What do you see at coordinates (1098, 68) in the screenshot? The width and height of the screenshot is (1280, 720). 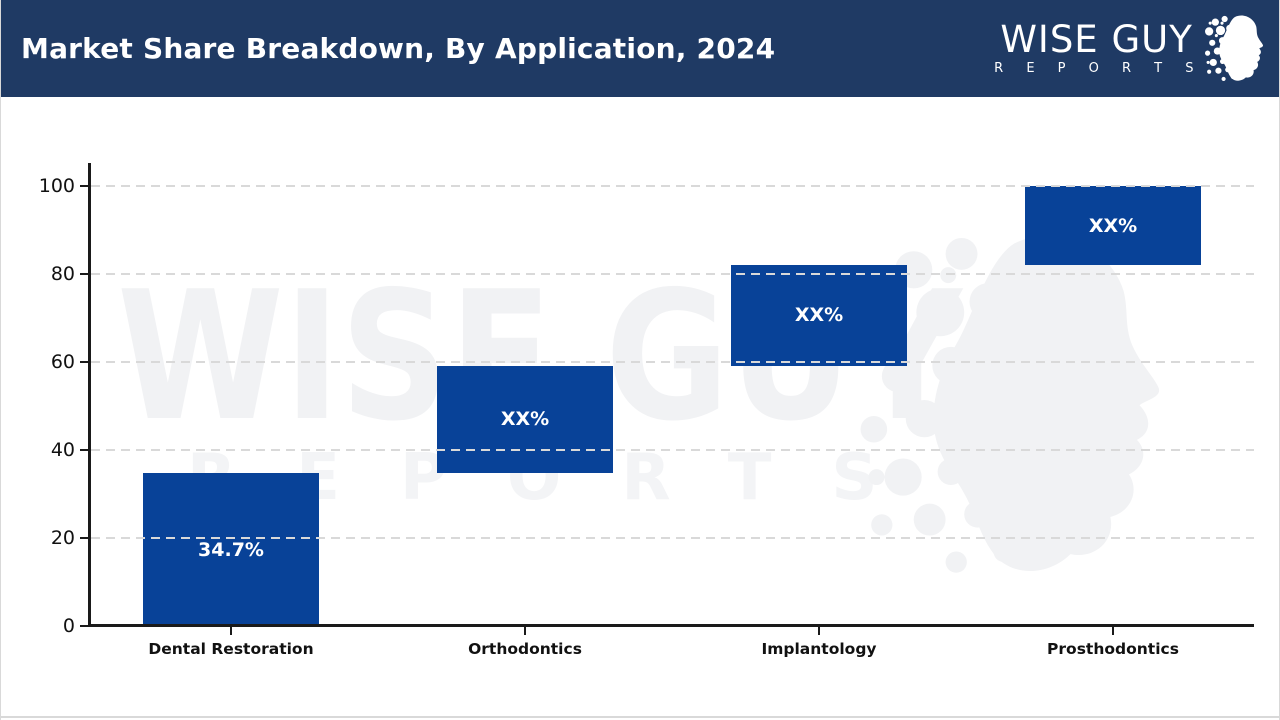 I see `brand-tagline: R E P O R T S` at bounding box center [1098, 68].